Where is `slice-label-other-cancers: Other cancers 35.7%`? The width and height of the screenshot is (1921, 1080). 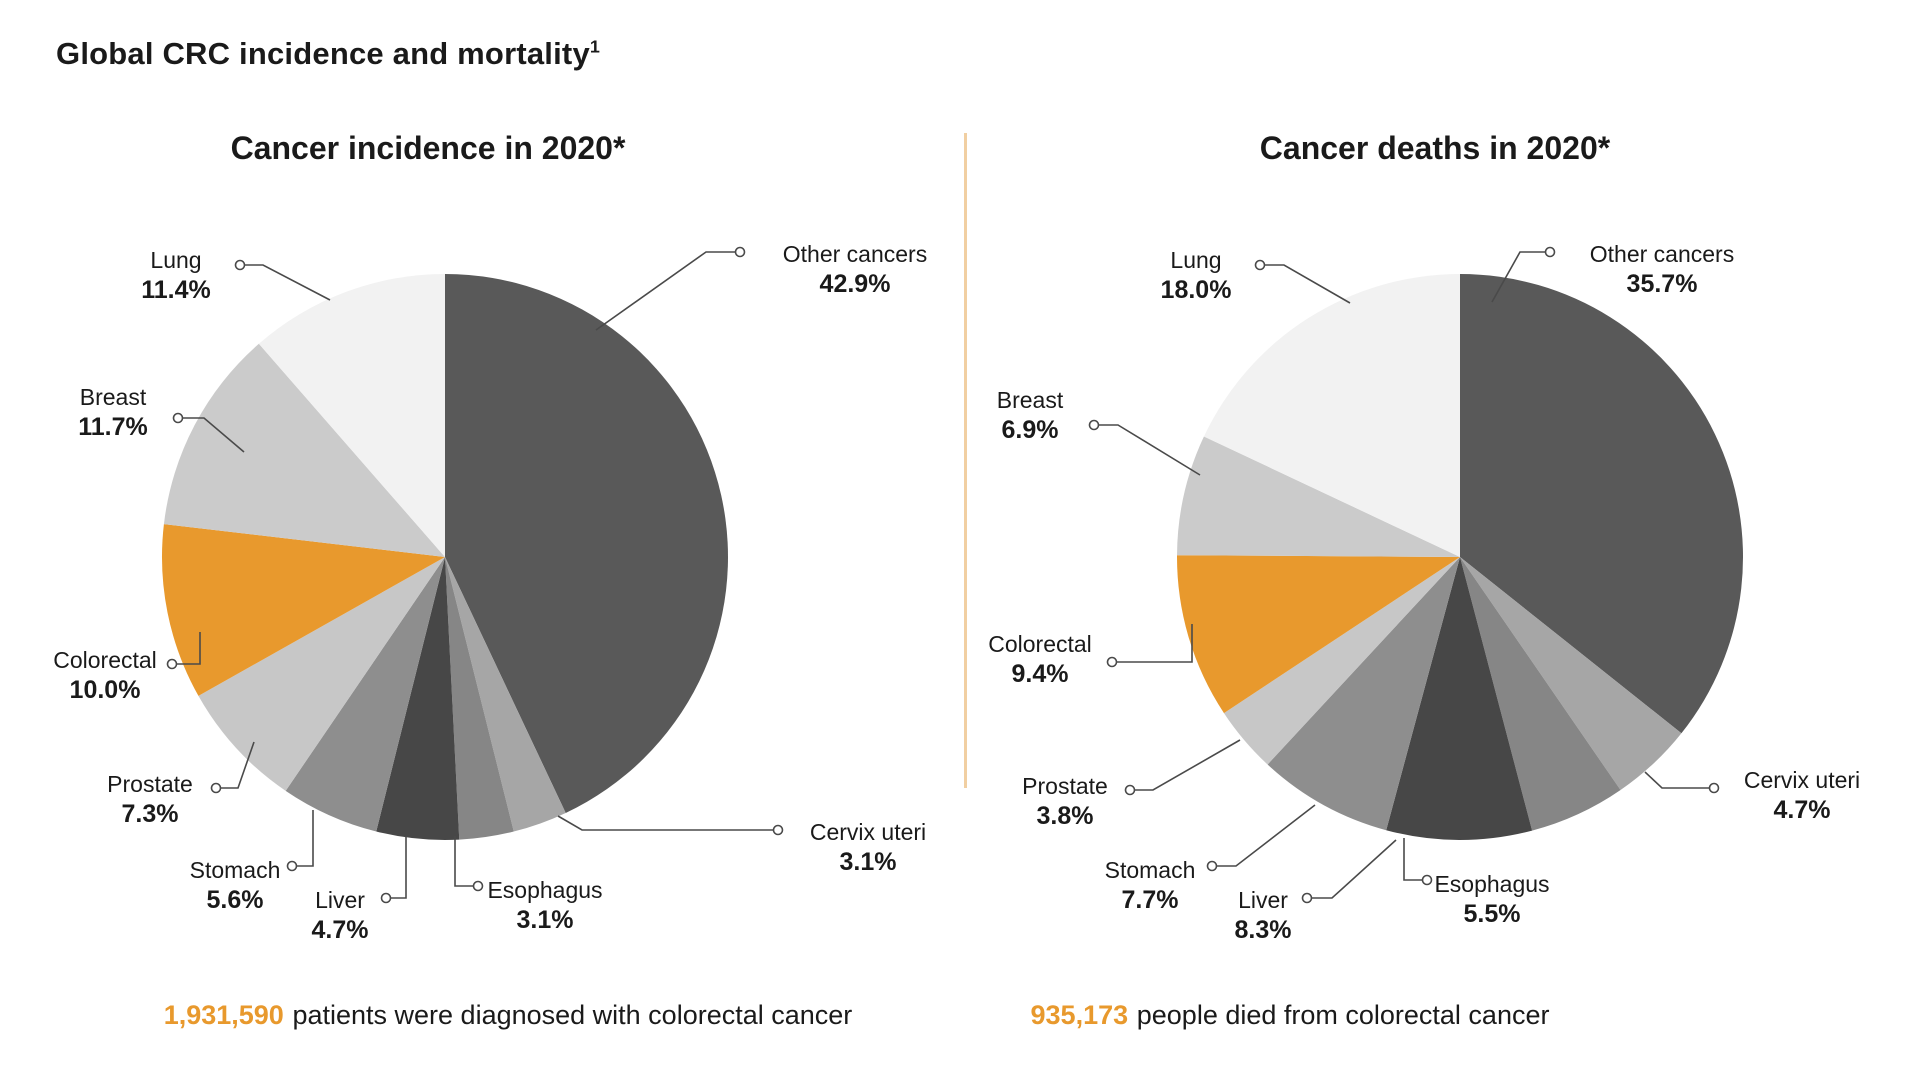 slice-label-other-cancers: Other cancers 35.7% is located at coordinates (1662, 270).